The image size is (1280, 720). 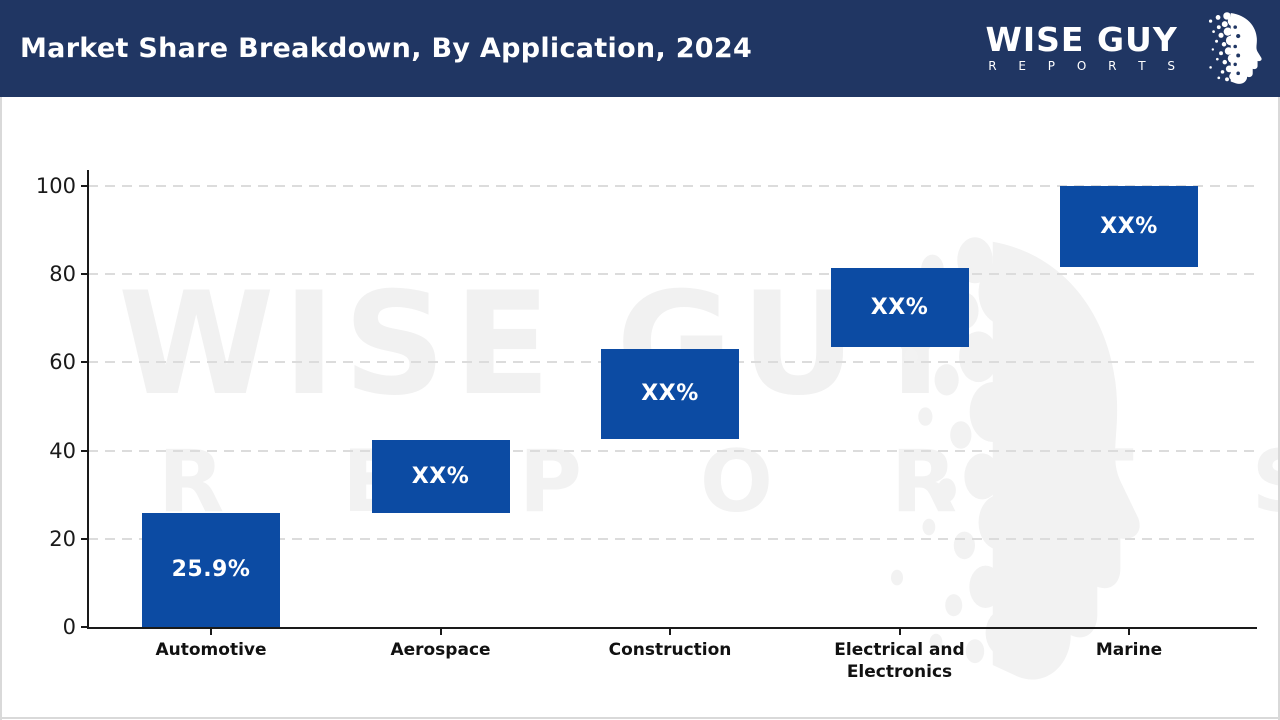 What do you see at coordinates (211, 650) in the screenshot?
I see `x-tick-label: Automotive` at bounding box center [211, 650].